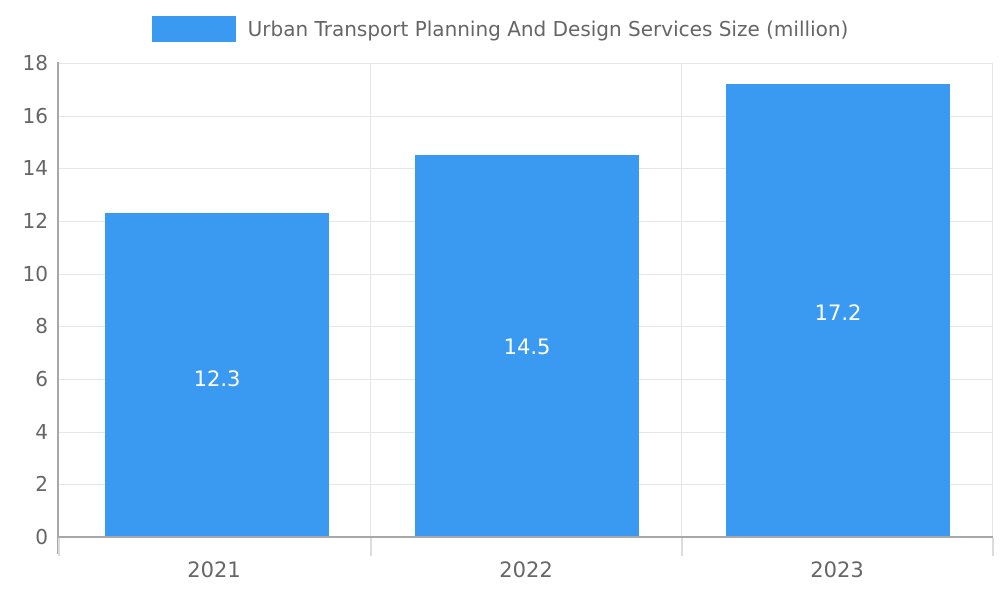  I want to click on vertical-gridline-right-edge, so click(992, 300).